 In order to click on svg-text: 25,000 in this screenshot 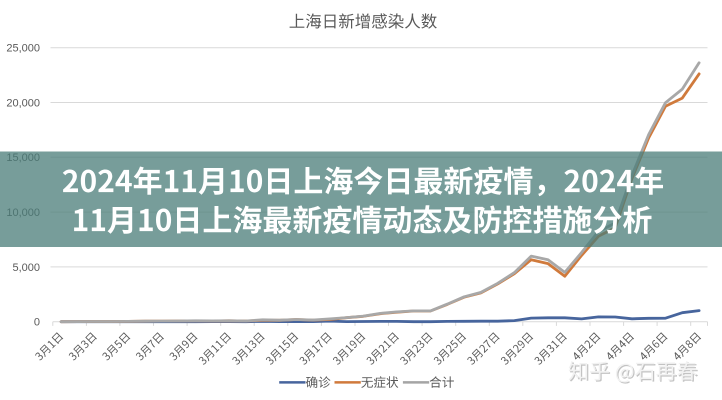, I will do `click(23, 49)`.